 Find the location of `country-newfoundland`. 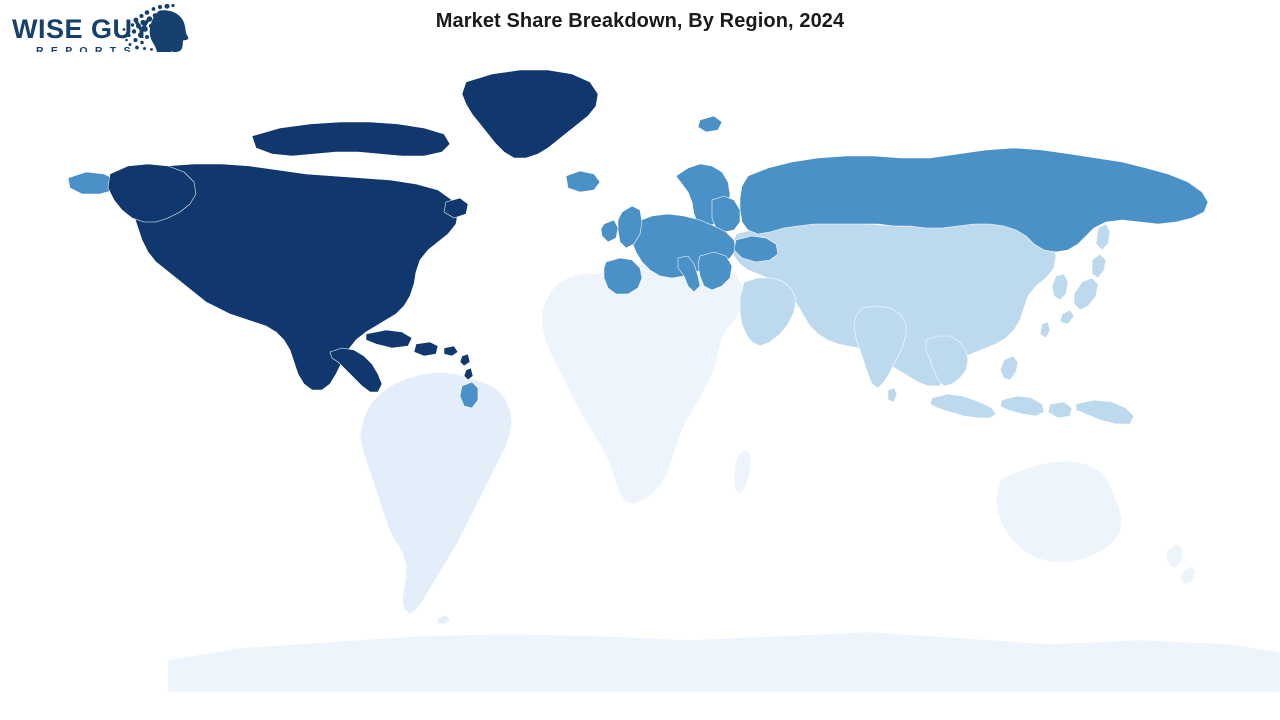

country-newfoundland is located at coordinates (456, 208).